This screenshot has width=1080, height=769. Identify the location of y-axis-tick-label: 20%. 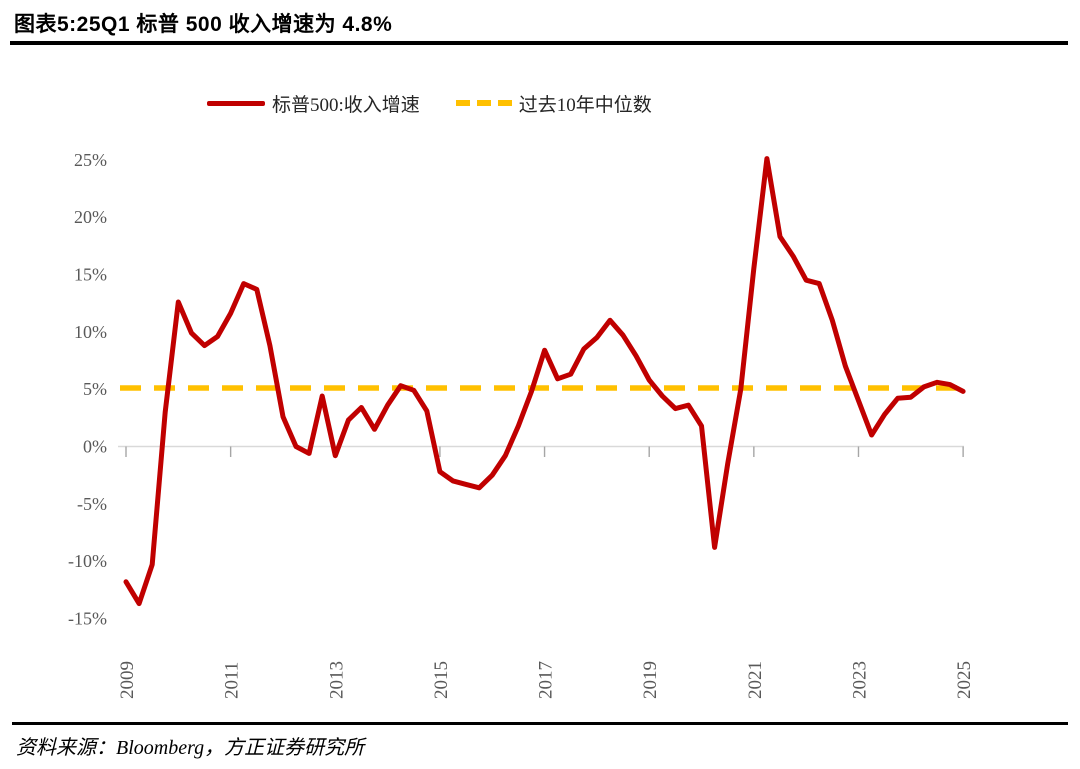
(90, 217).